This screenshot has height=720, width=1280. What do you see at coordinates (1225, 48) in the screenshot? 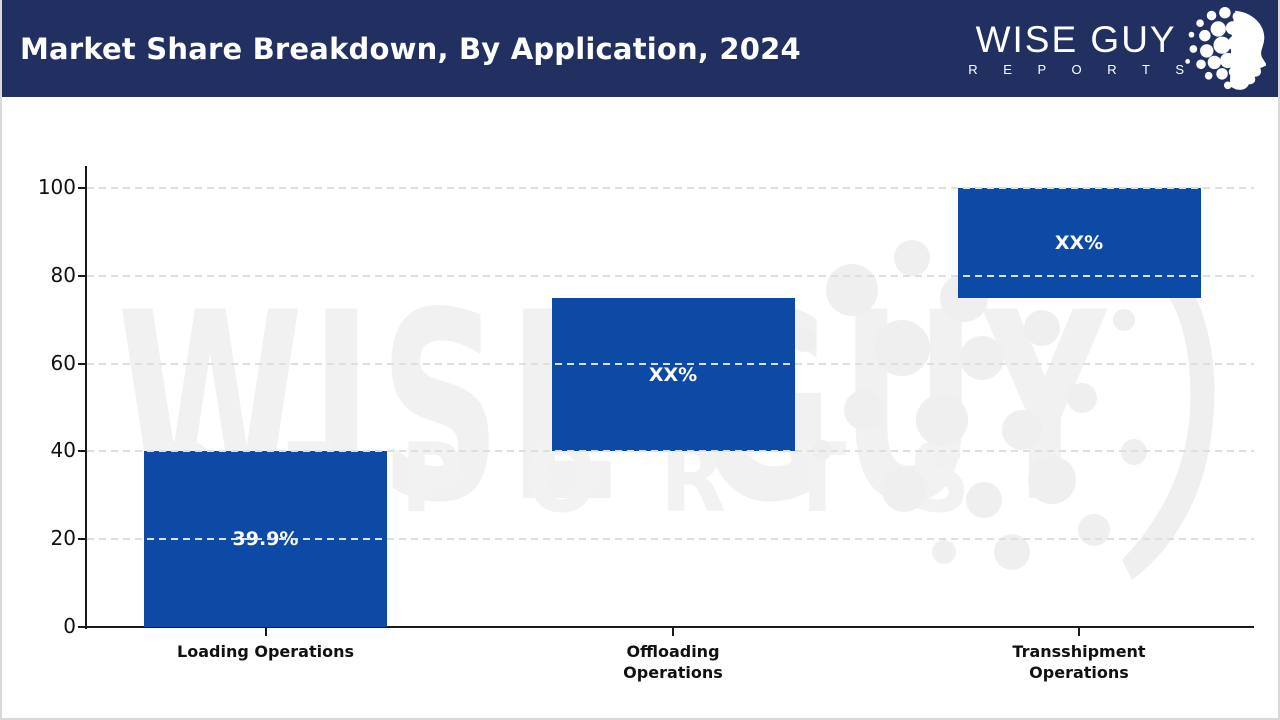
I see `logo-head-icon` at bounding box center [1225, 48].